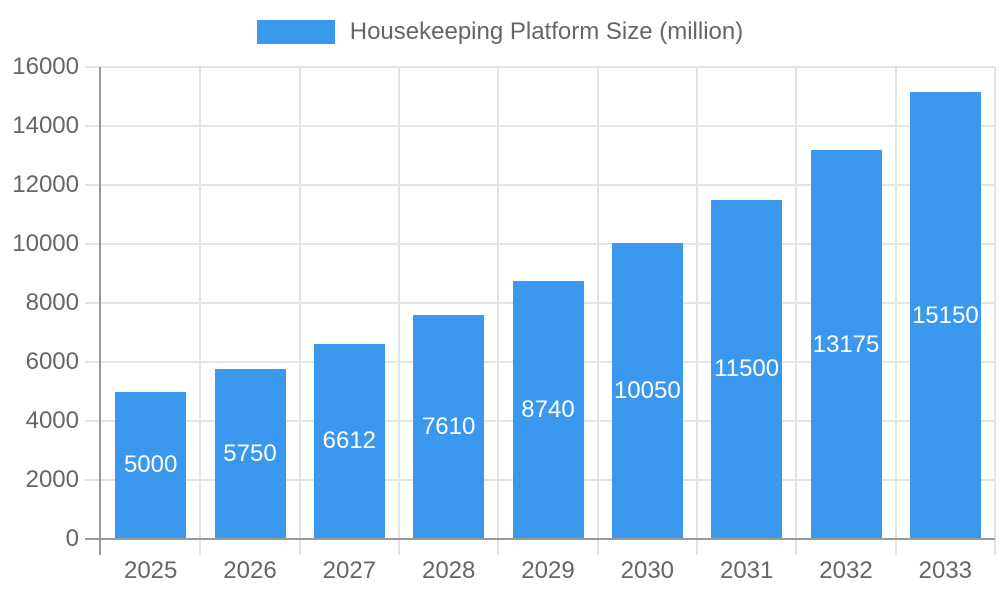  I want to click on x-axis-tick-label: 2029, so click(548, 570).